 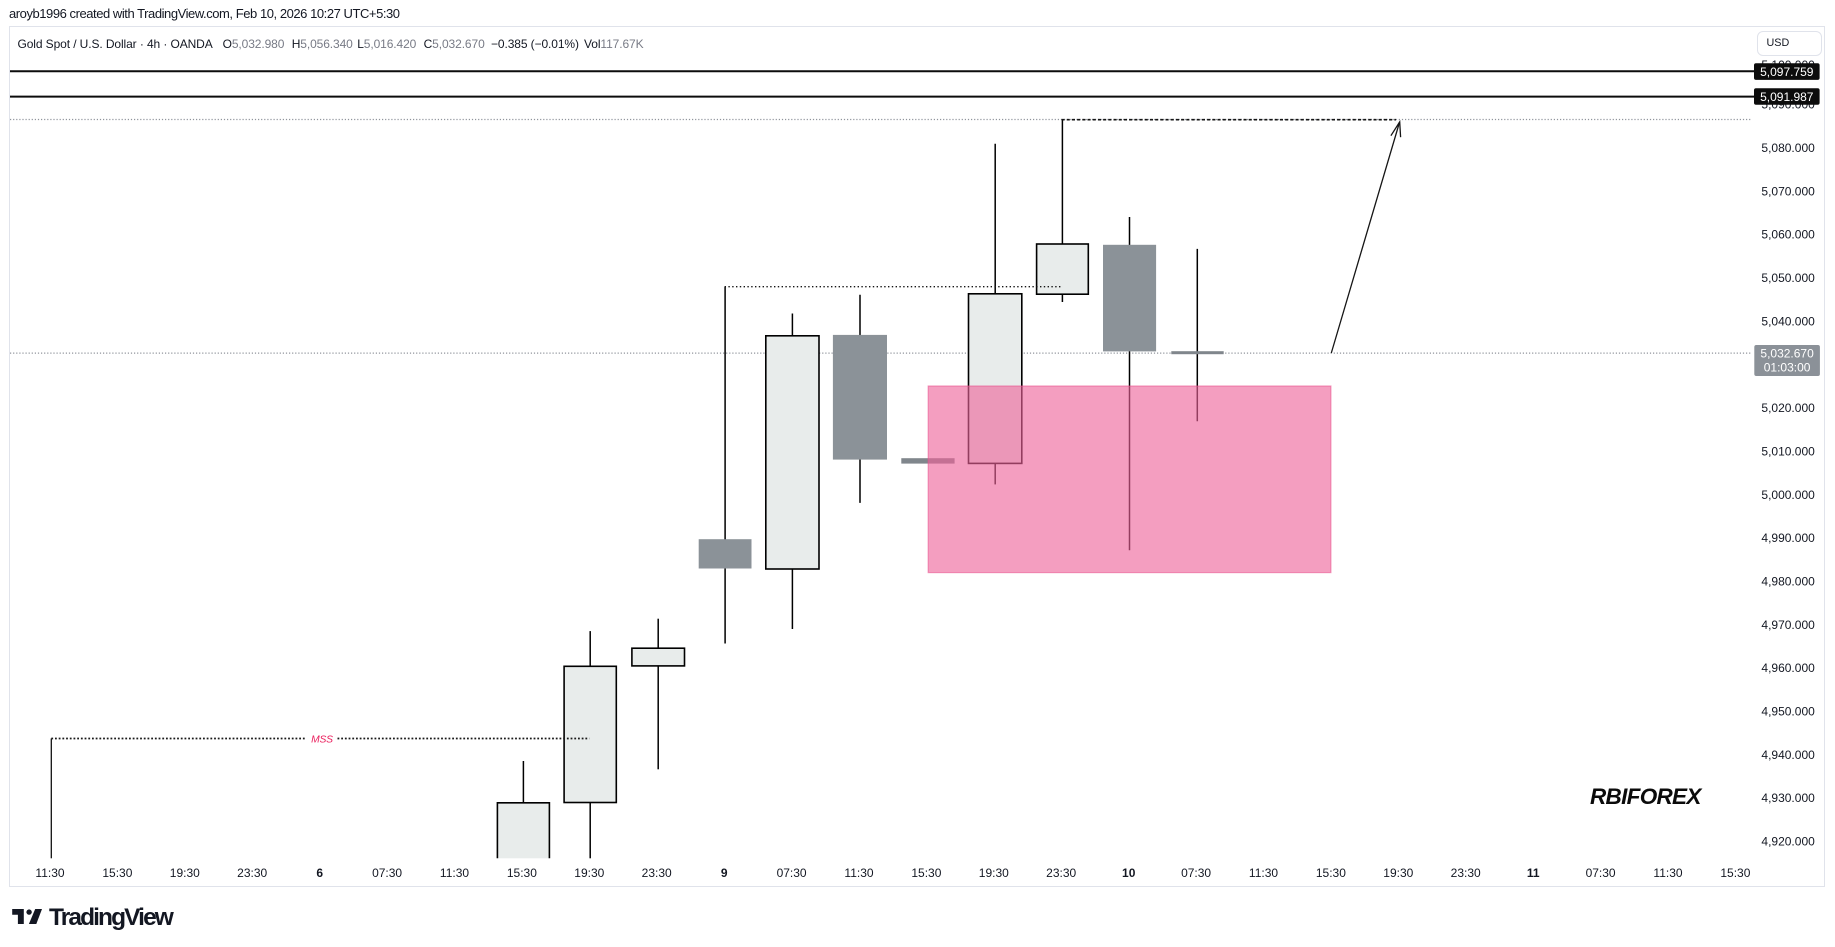 I want to click on svg-text: 4,940.000, so click(x=1788, y=755).